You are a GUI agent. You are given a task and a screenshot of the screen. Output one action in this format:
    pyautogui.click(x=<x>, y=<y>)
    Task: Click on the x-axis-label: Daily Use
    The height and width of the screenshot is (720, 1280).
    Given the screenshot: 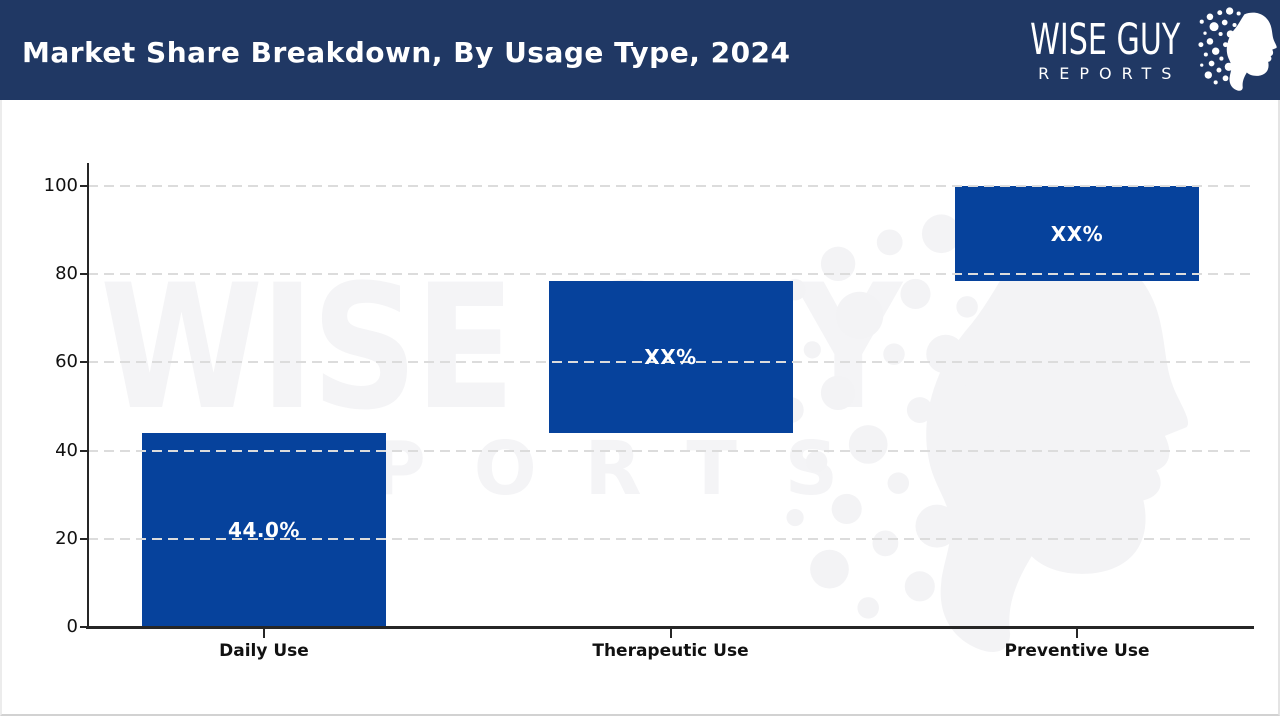 What is the action you would take?
    pyautogui.click(x=264, y=651)
    